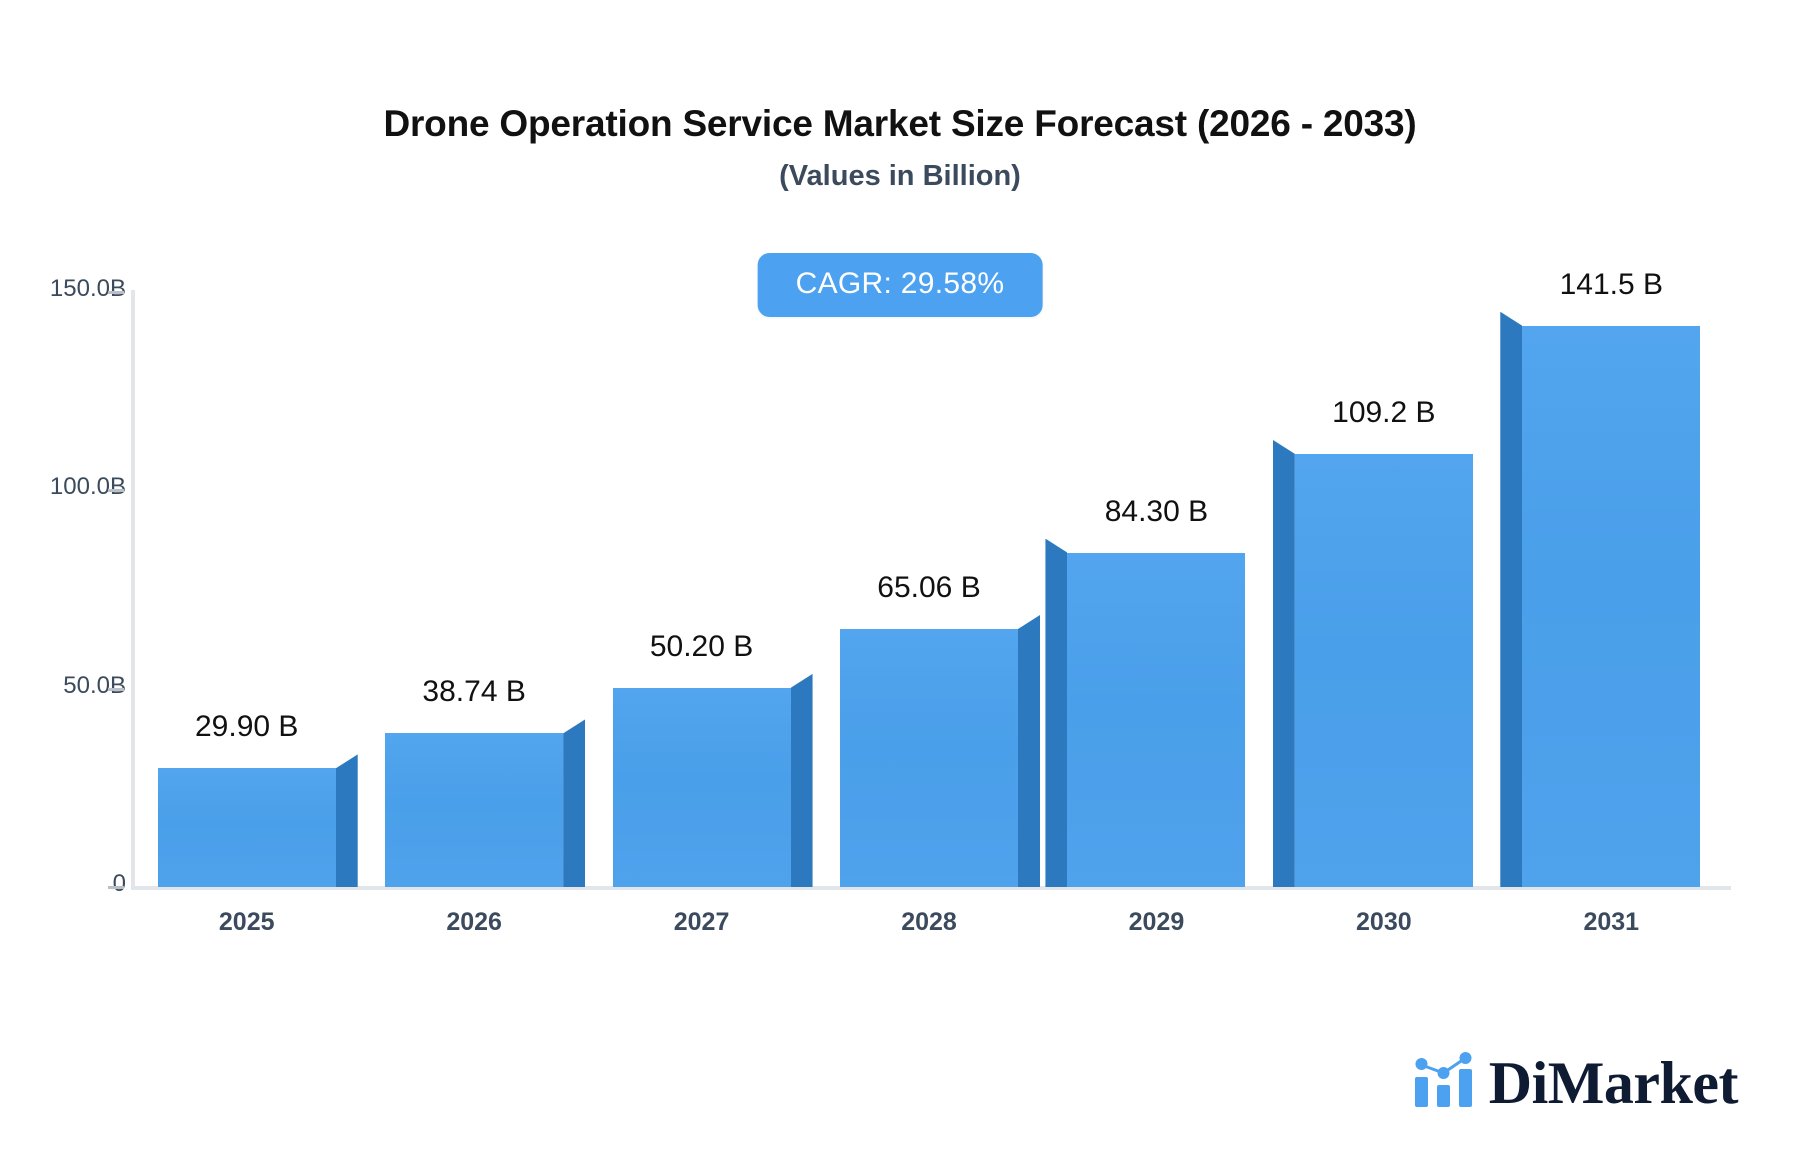 This screenshot has height=1156, width=1800. What do you see at coordinates (1156, 511) in the screenshot?
I see `bar-value-label: 84.30 B` at bounding box center [1156, 511].